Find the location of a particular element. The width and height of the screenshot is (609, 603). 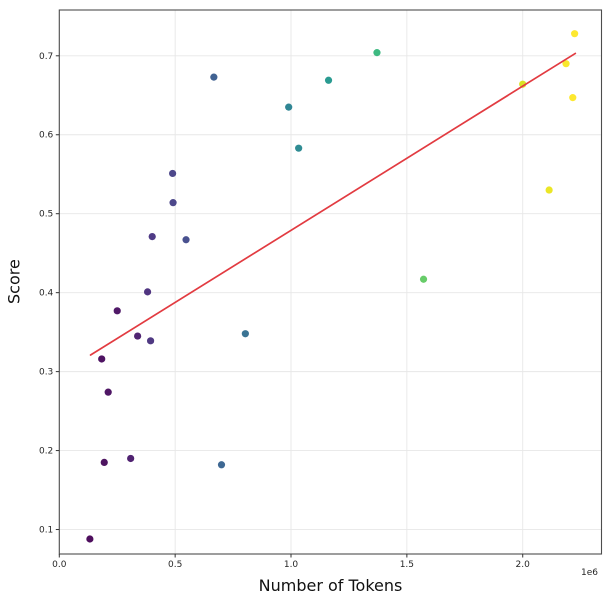

y-tick-label: 0.1 is located at coordinates (46, 531).